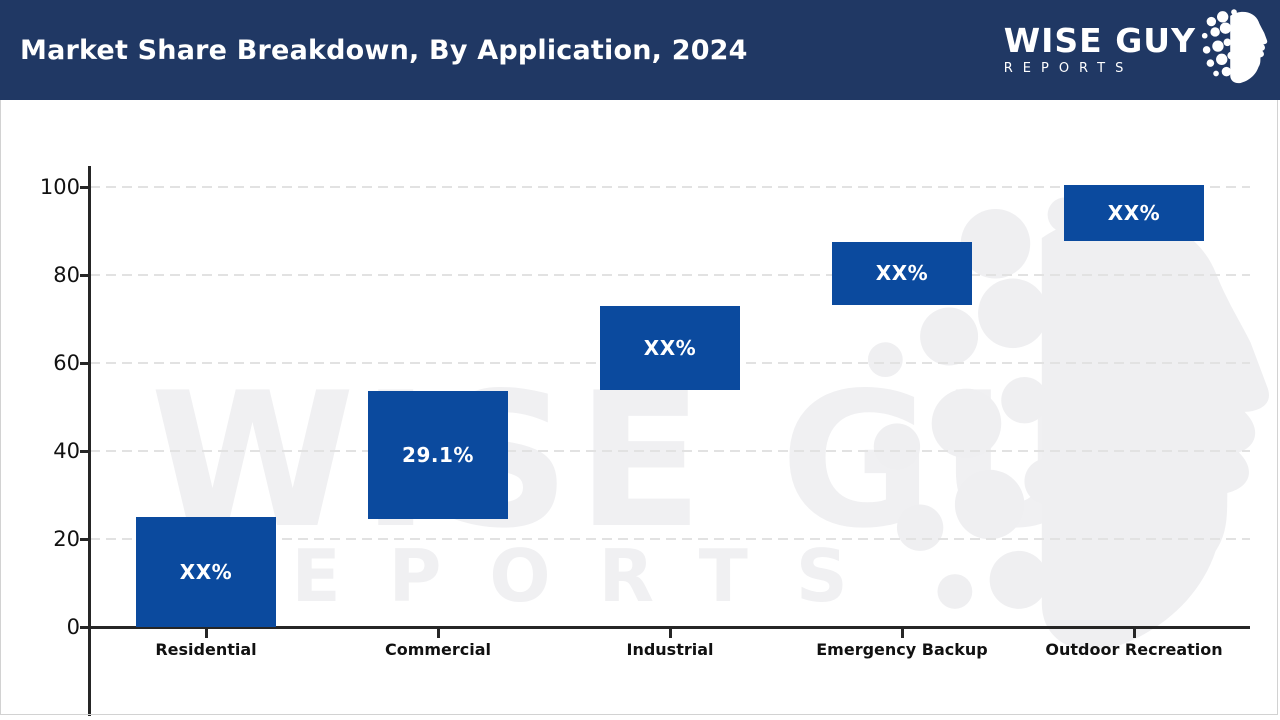 This screenshot has width=1280, height=720. What do you see at coordinates (66, 275) in the screenshot?
I see `y-tick-label-80: 80` at bounding box center [66, 275].